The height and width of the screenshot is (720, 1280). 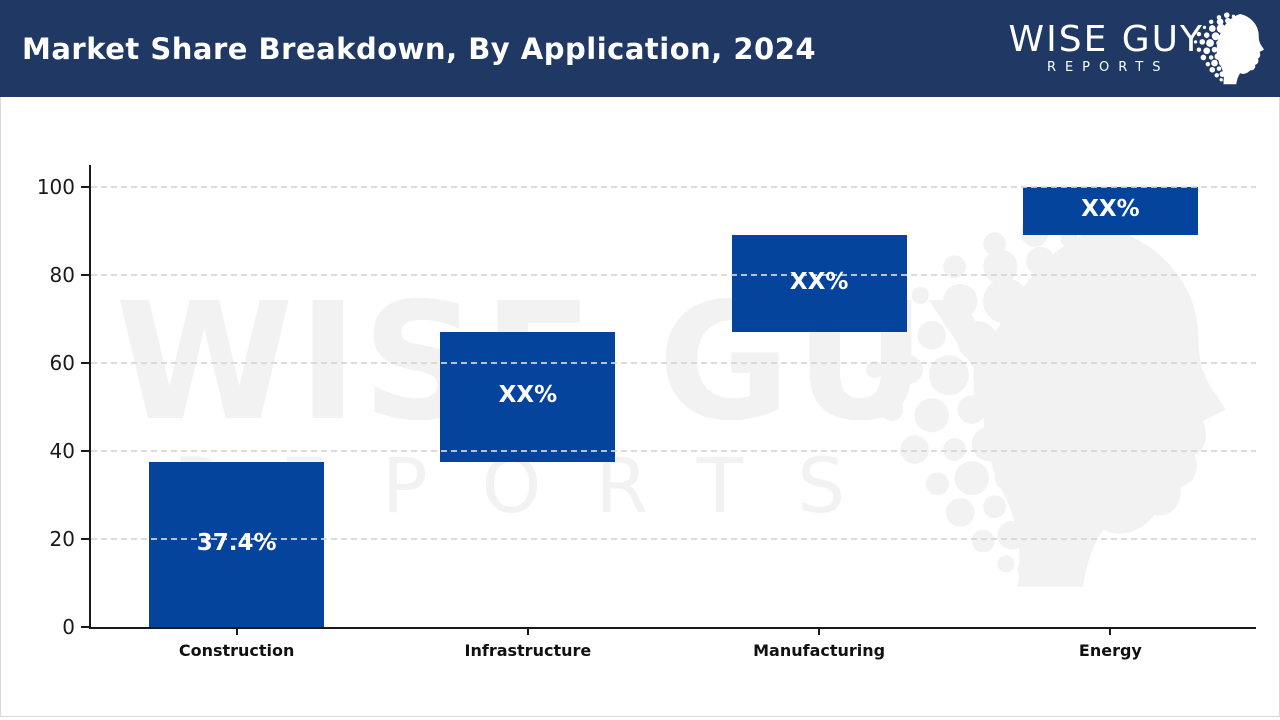 I want to click on x-axis-label-energy: Energy, so click(x=1110, y=650).